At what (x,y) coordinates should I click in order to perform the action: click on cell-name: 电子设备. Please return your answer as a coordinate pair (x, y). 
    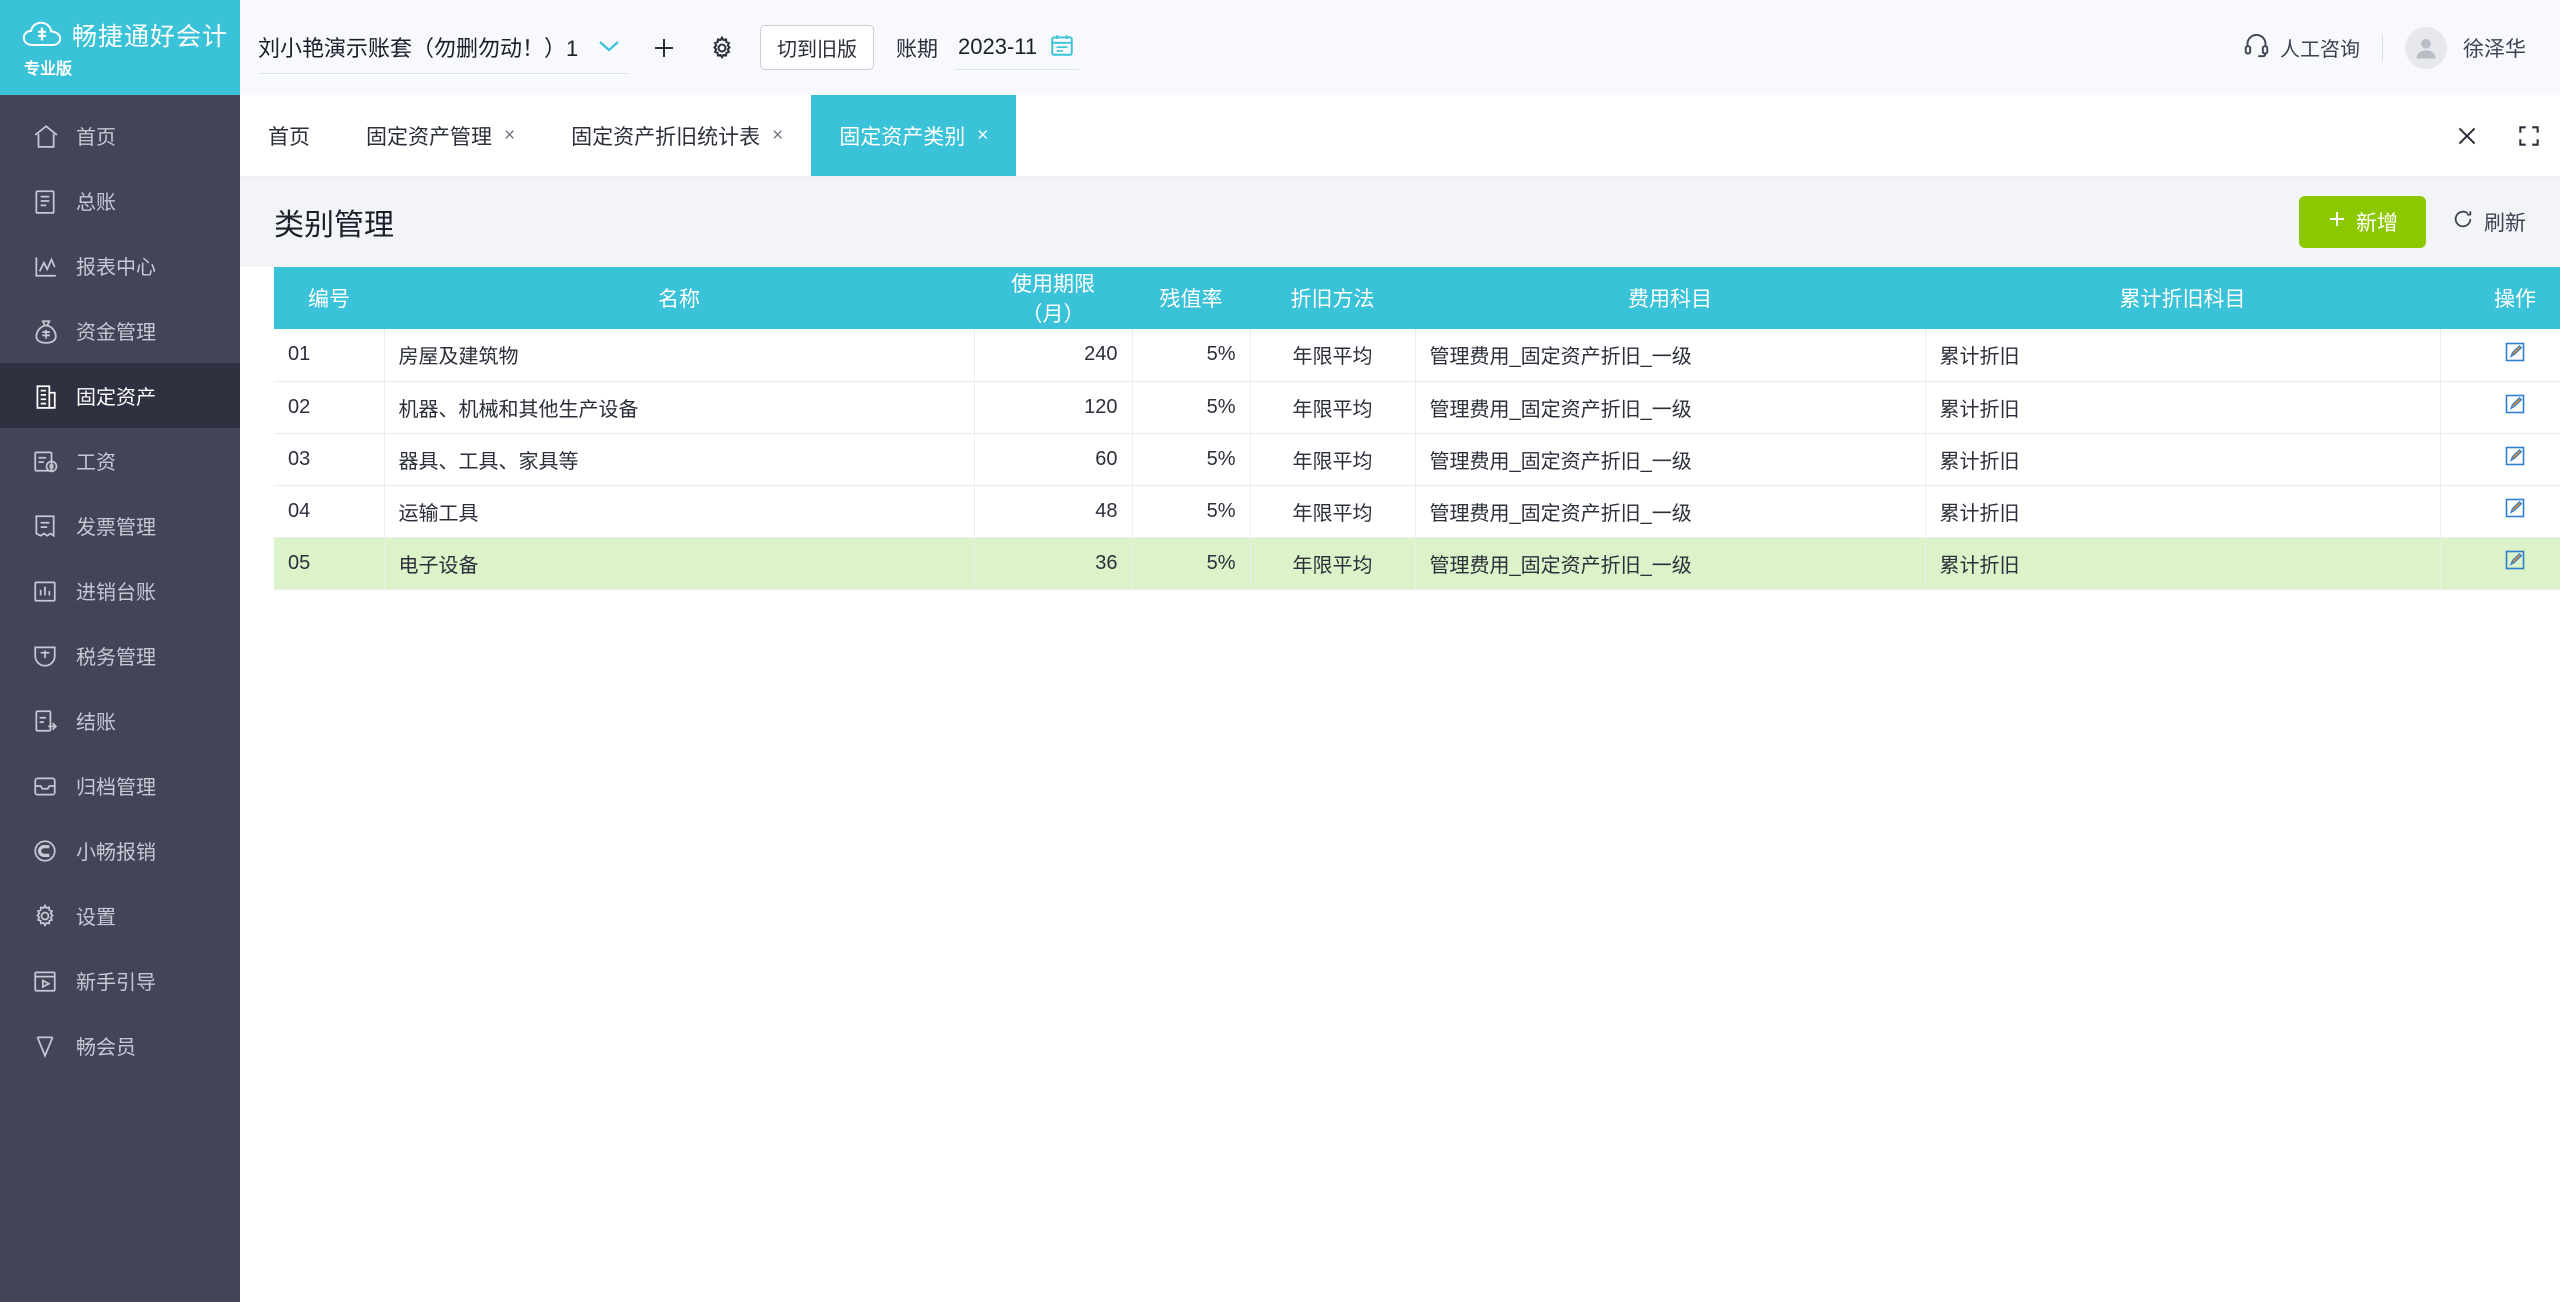
    Looking at the image, I should click on (679, 563).